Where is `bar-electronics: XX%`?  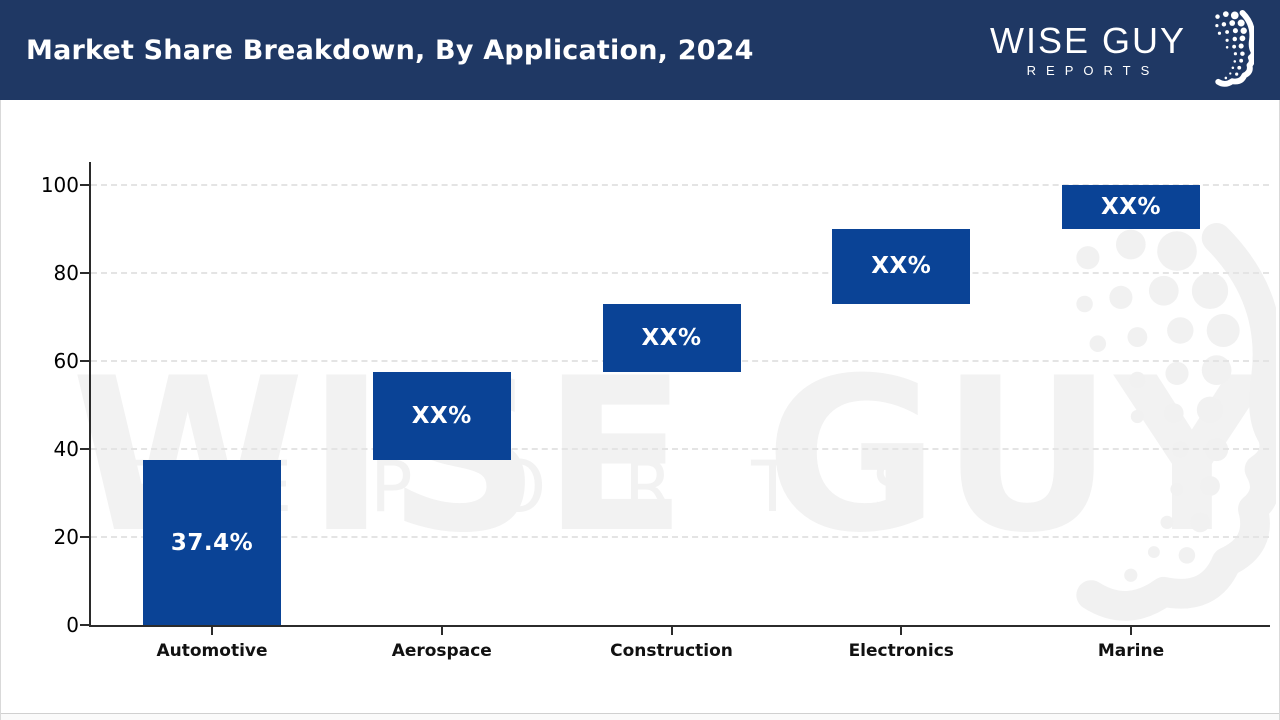 bar-electronics: XX% is located at coordinates (901, 266).